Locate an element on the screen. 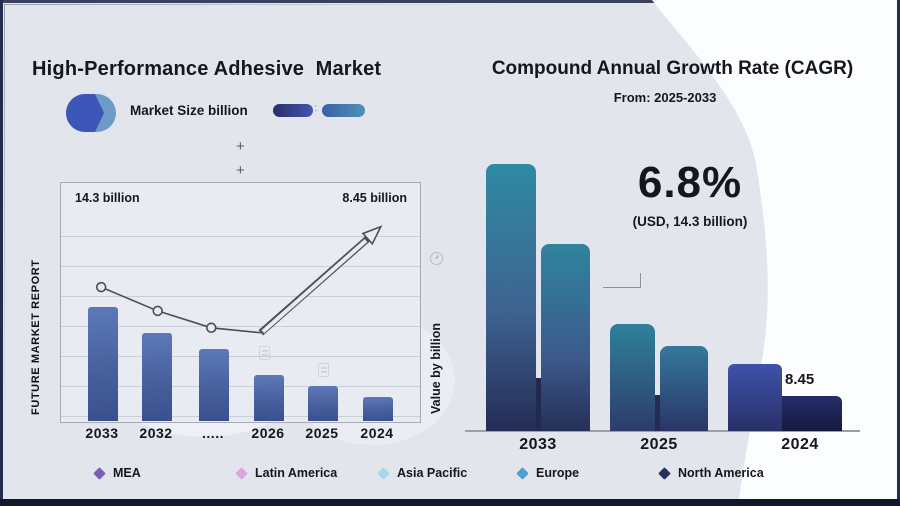 Image resolution: width=900 pixels, height=506 pixels. x-axis-labels: 2033 2032..... 2026 2025 2024 is located at coordinates (240, 434).